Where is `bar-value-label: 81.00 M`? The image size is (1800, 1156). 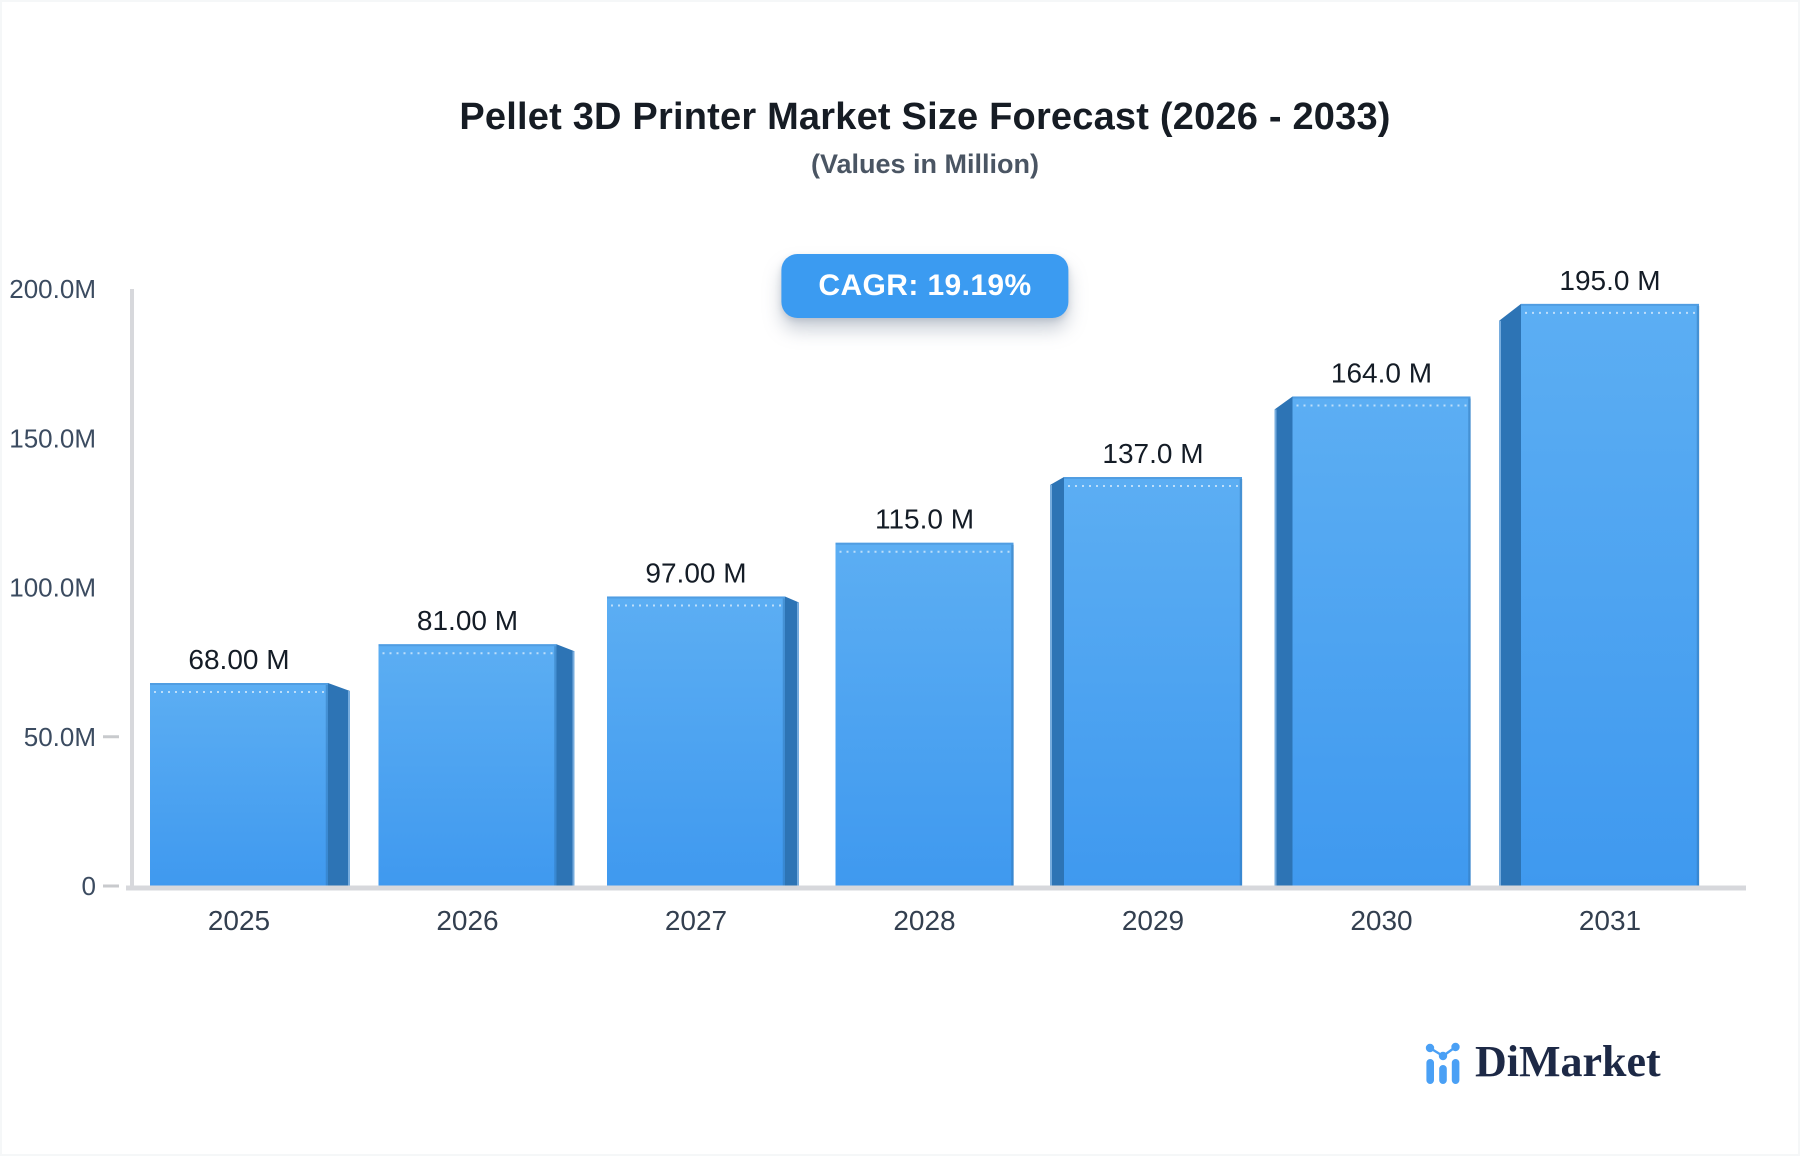 bar-value-label: 81.00 M is located at coordinates (467, 620).